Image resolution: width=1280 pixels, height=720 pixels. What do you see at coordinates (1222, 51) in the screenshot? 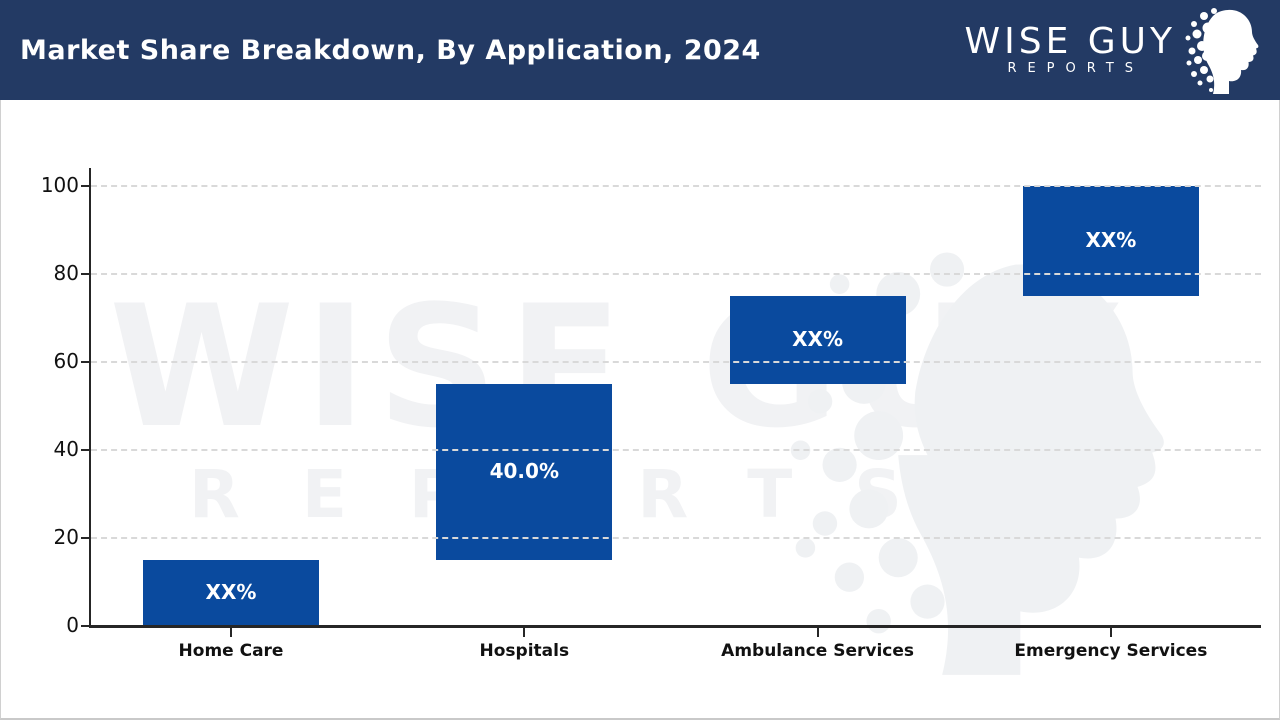
I see `brand-face-icon` at bounding box center [1222, 51].